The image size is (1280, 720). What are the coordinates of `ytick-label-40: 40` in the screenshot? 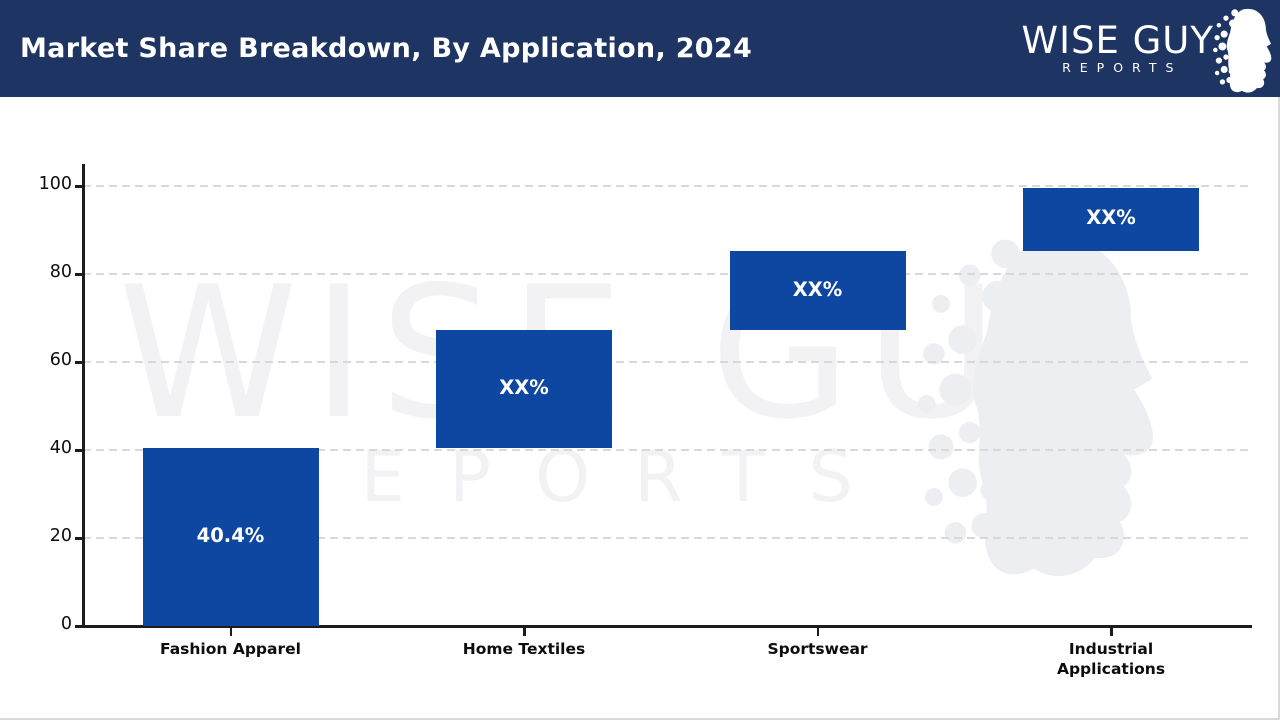 It's located at (60, 448).